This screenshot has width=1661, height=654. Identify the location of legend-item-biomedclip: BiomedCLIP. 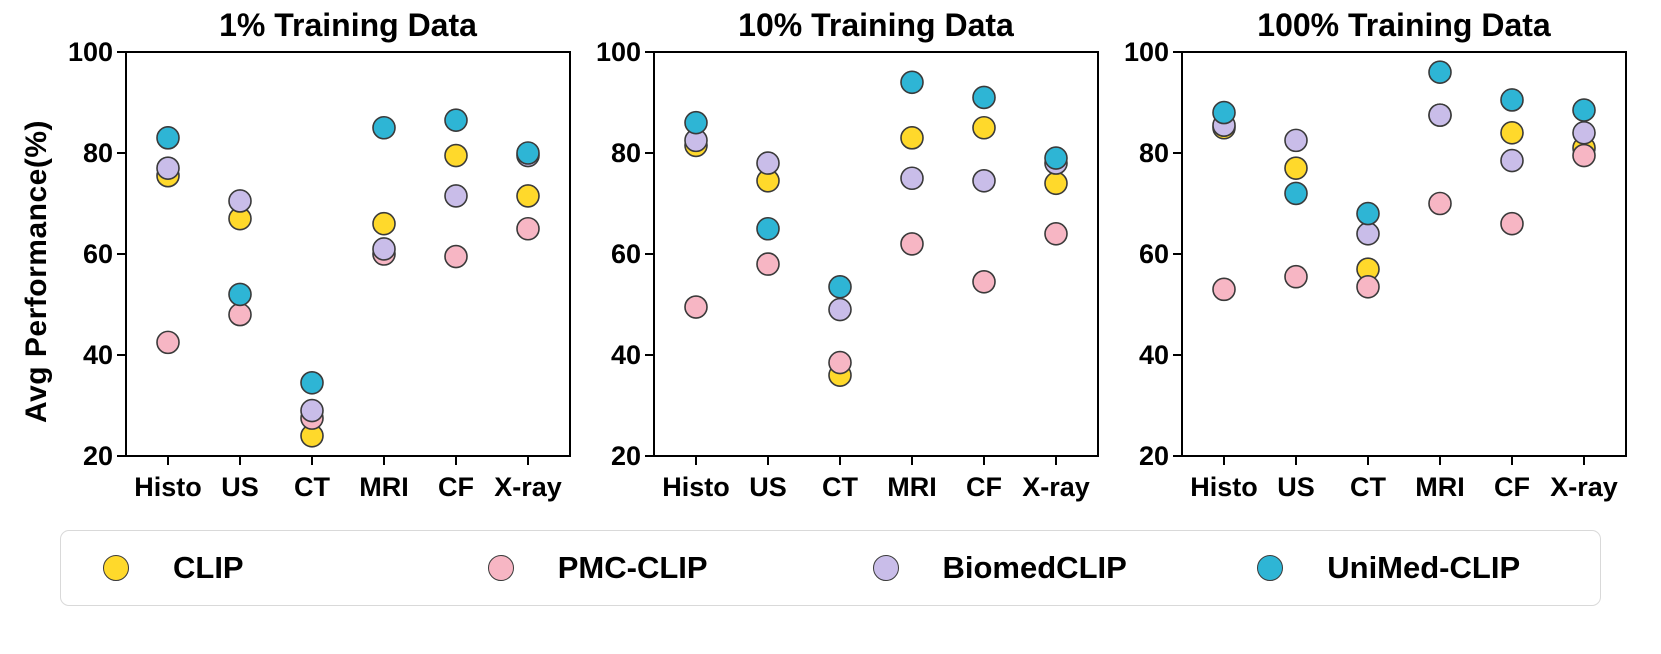
(1023, 568).